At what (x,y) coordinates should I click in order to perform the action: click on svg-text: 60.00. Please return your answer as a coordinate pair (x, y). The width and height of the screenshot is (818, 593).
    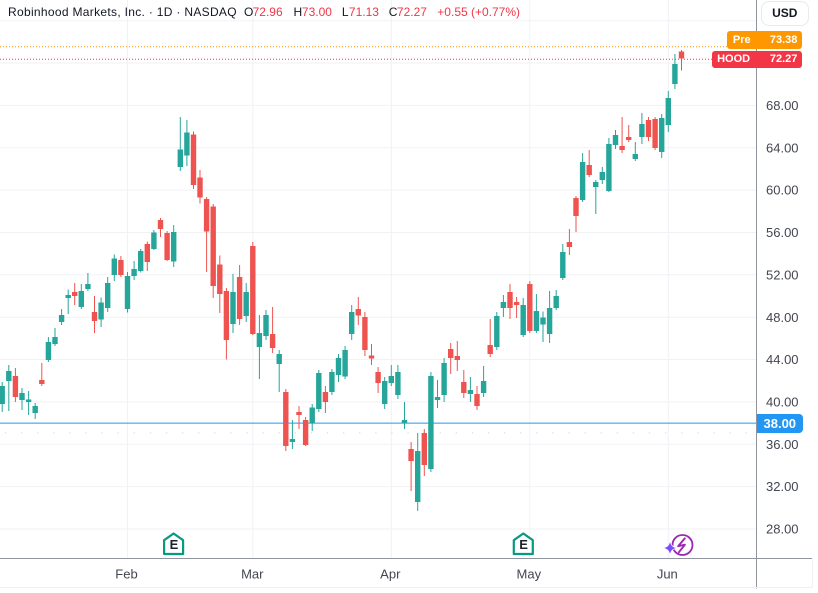
    Looking at the image, I should click on (782, 190).